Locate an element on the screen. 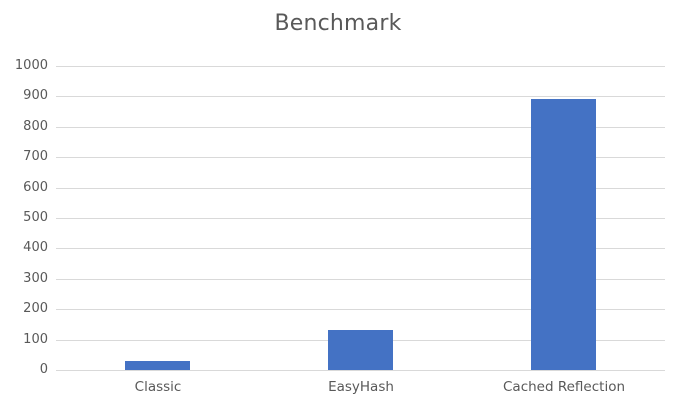  y-tick-label: 100 is located at coordinates (35, 339).